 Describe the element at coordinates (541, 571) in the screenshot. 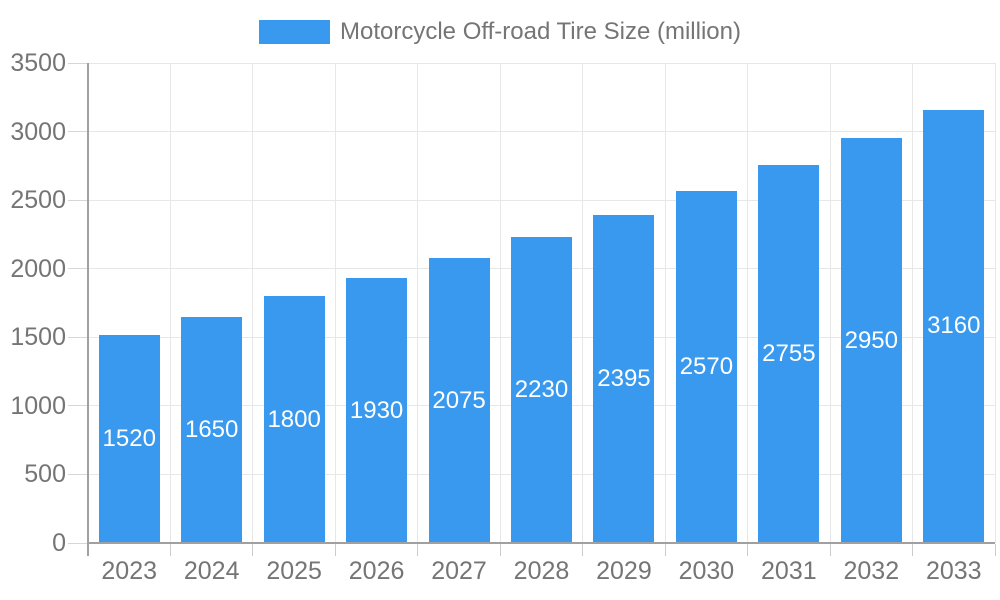

I see `x-tick-label: 2028` at that location.